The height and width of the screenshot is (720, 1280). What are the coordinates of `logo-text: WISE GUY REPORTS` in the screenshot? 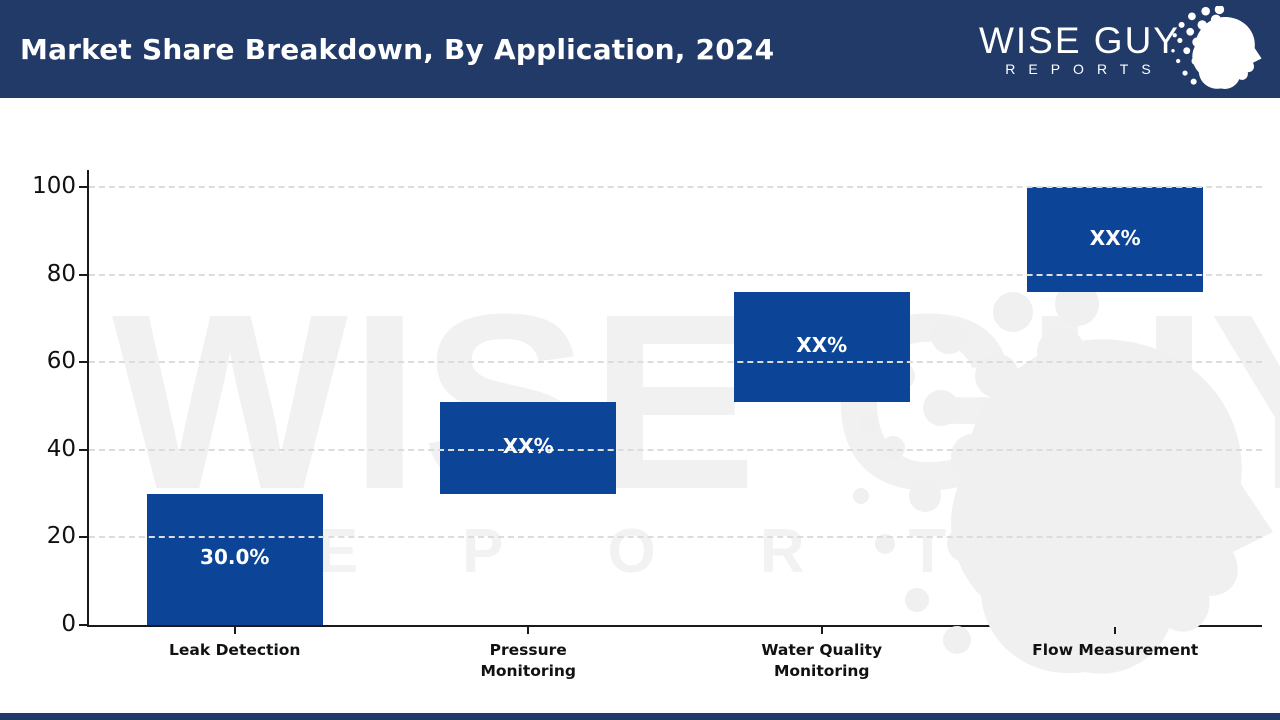 It's located at (1079, 48).